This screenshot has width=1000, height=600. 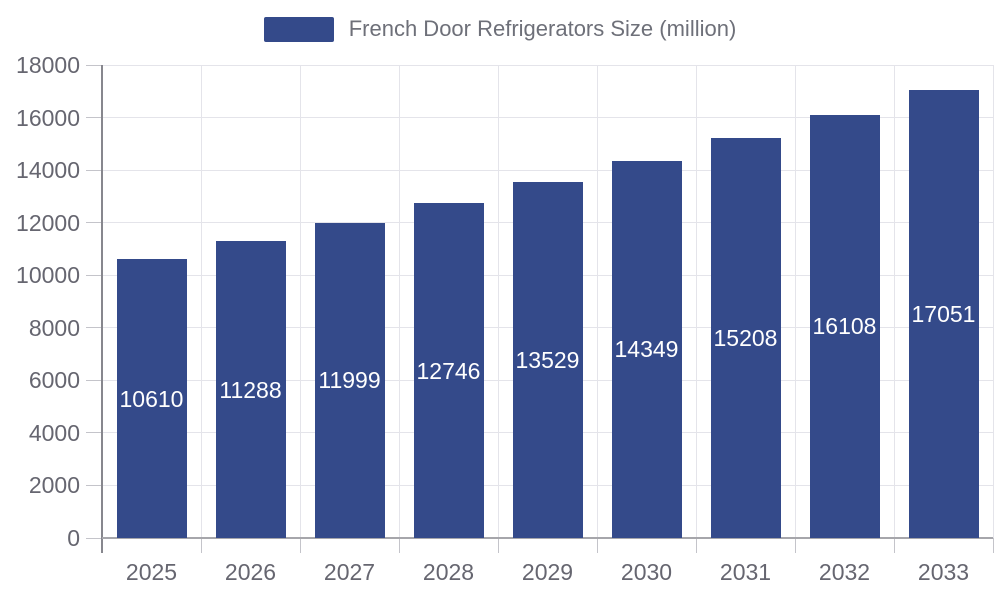 I want to click on x-axis-label: 2032, so click(x=844, y=572).